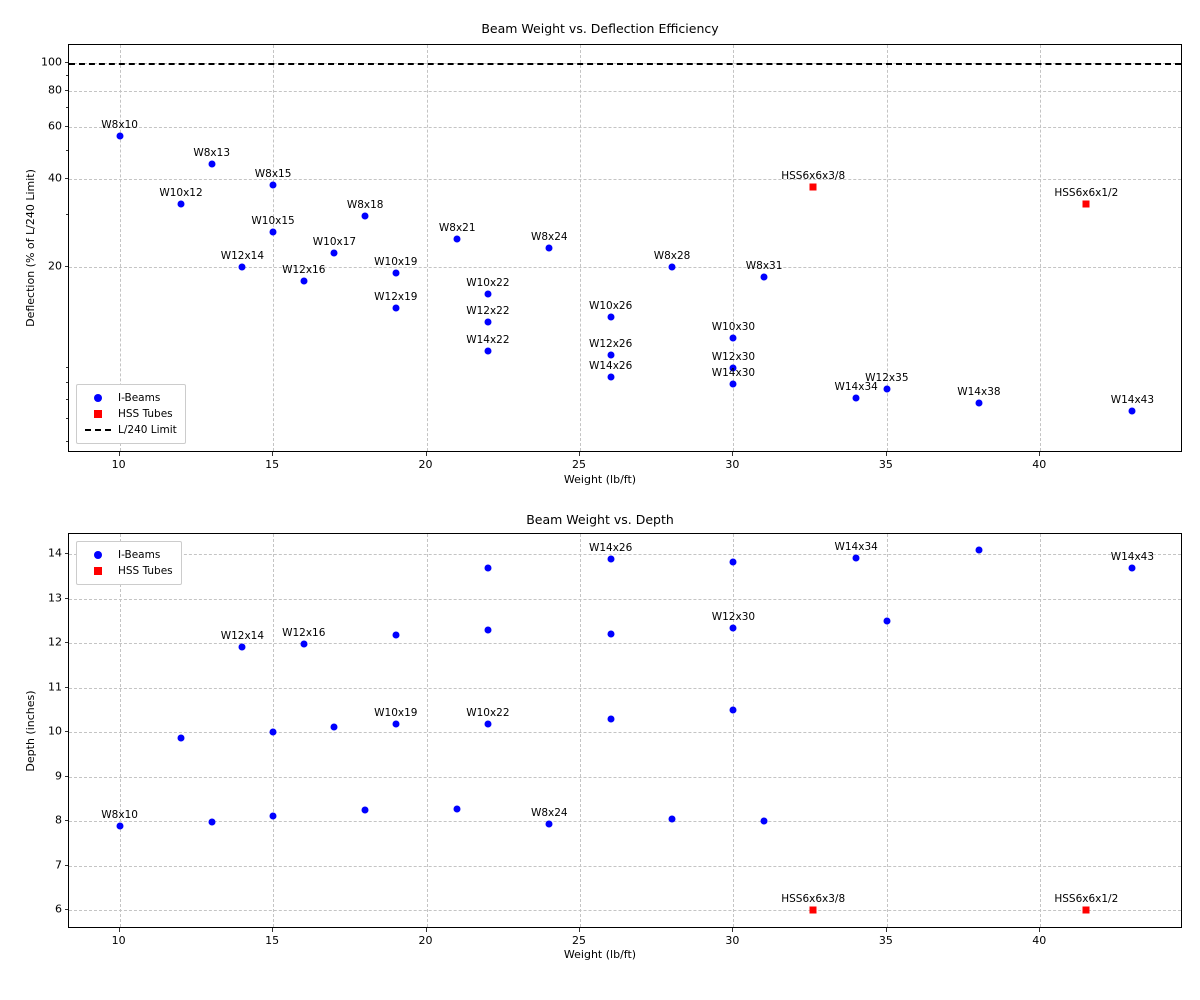 The height and width of the screenshot is (1000, 1200). I want to click on x-tick-label: 35, so click(885, 464).